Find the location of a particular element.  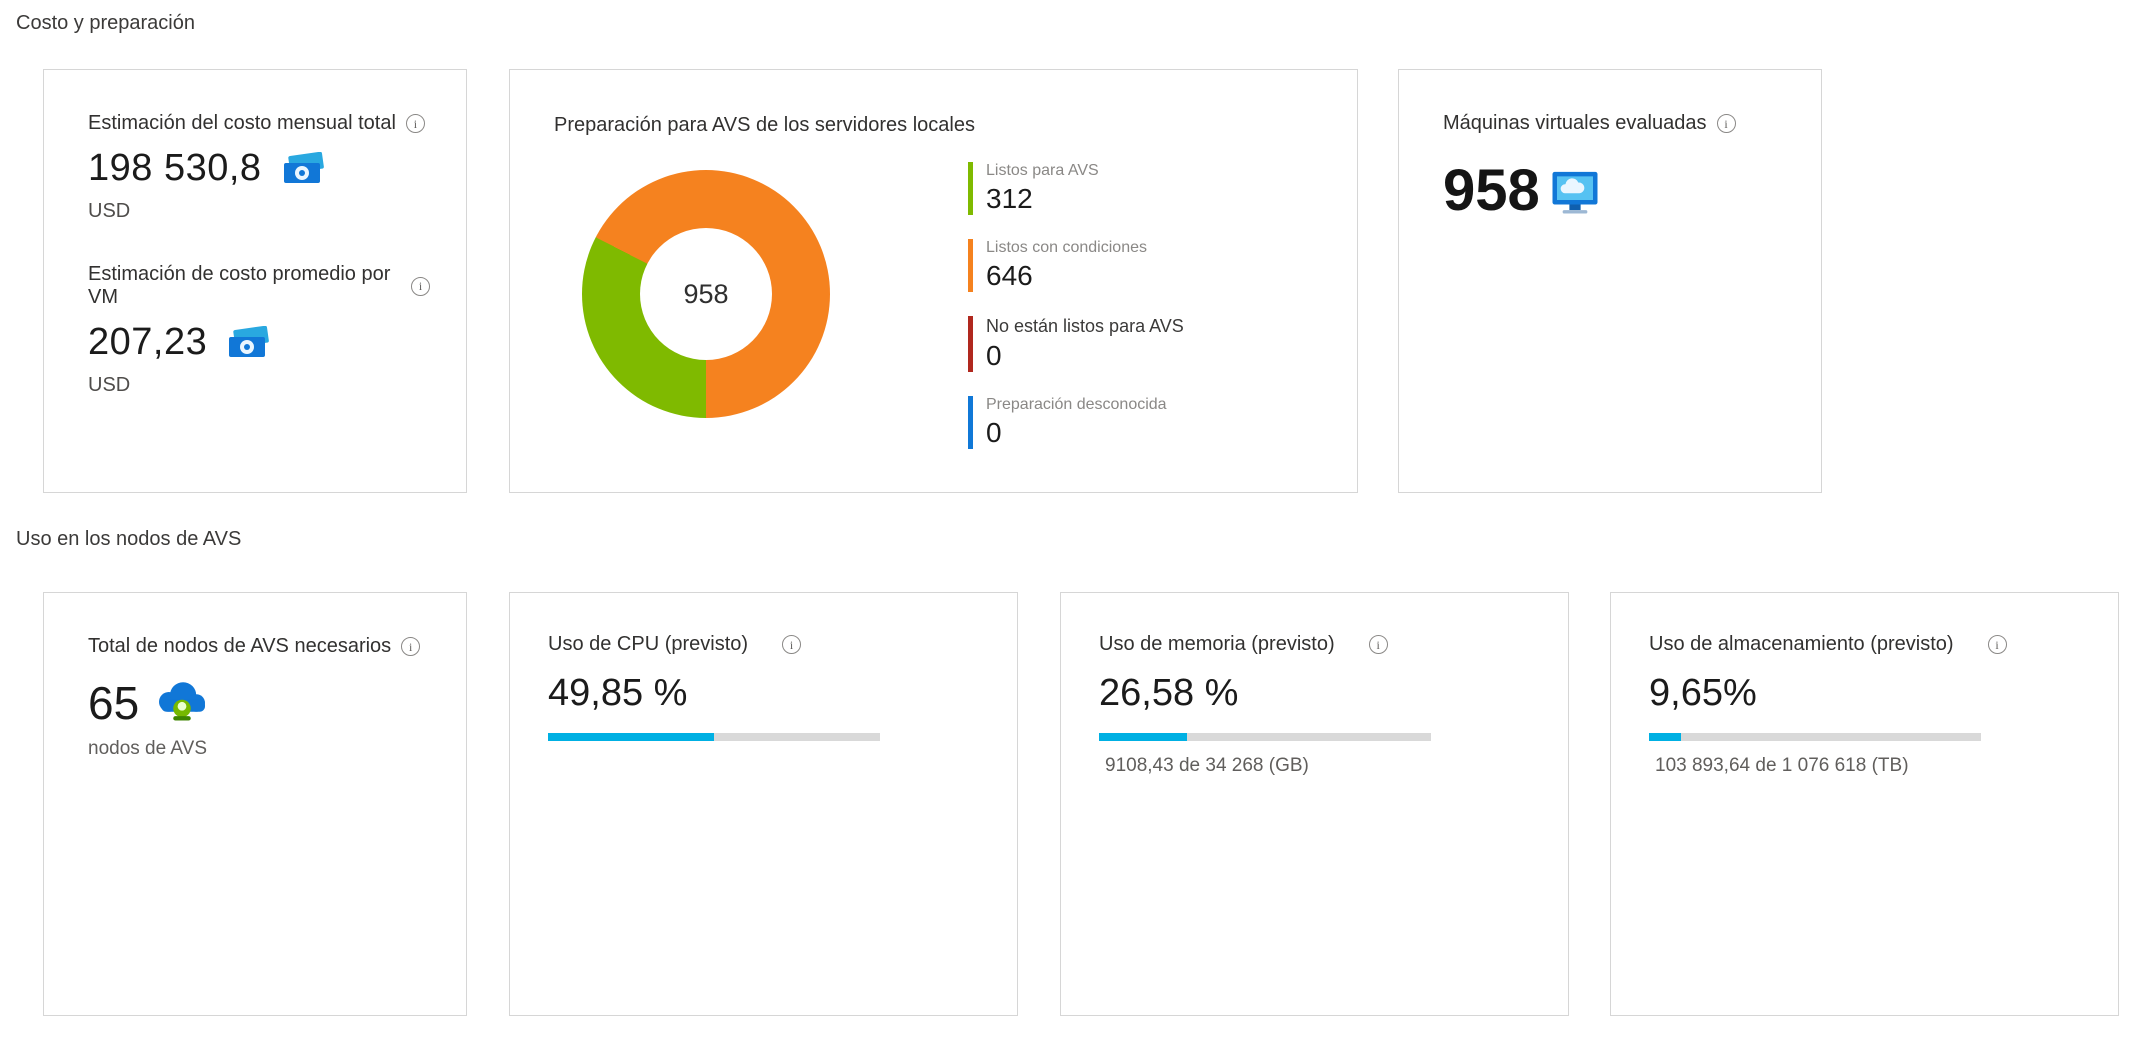

legend-label: Listos con condiciones is located at coordinates (1066, 247).